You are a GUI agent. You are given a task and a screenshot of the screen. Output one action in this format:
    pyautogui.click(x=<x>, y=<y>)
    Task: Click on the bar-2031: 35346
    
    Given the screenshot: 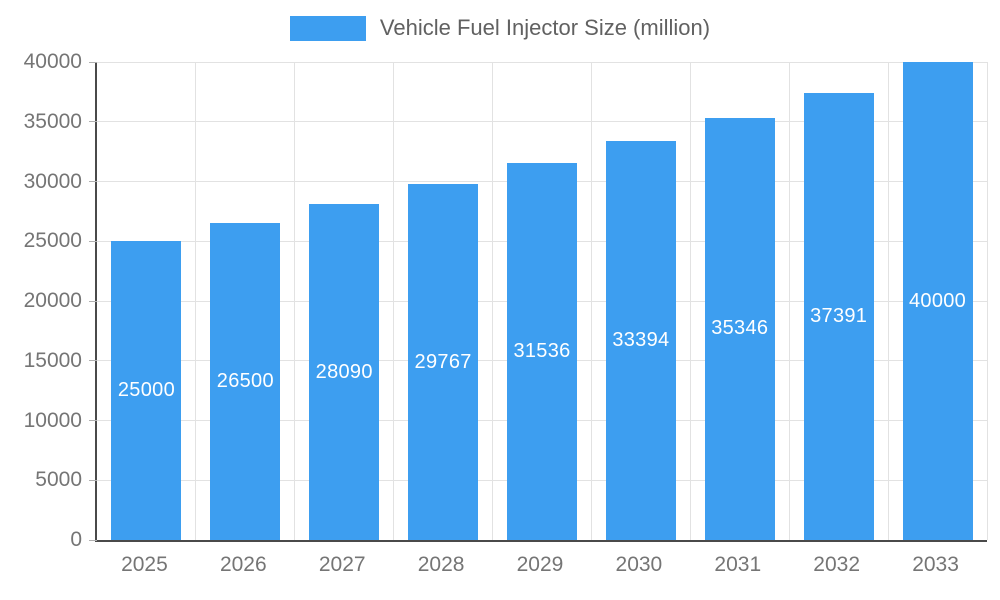 What is the action you would take?
    pyautogui.click(x=739, y=328)
    